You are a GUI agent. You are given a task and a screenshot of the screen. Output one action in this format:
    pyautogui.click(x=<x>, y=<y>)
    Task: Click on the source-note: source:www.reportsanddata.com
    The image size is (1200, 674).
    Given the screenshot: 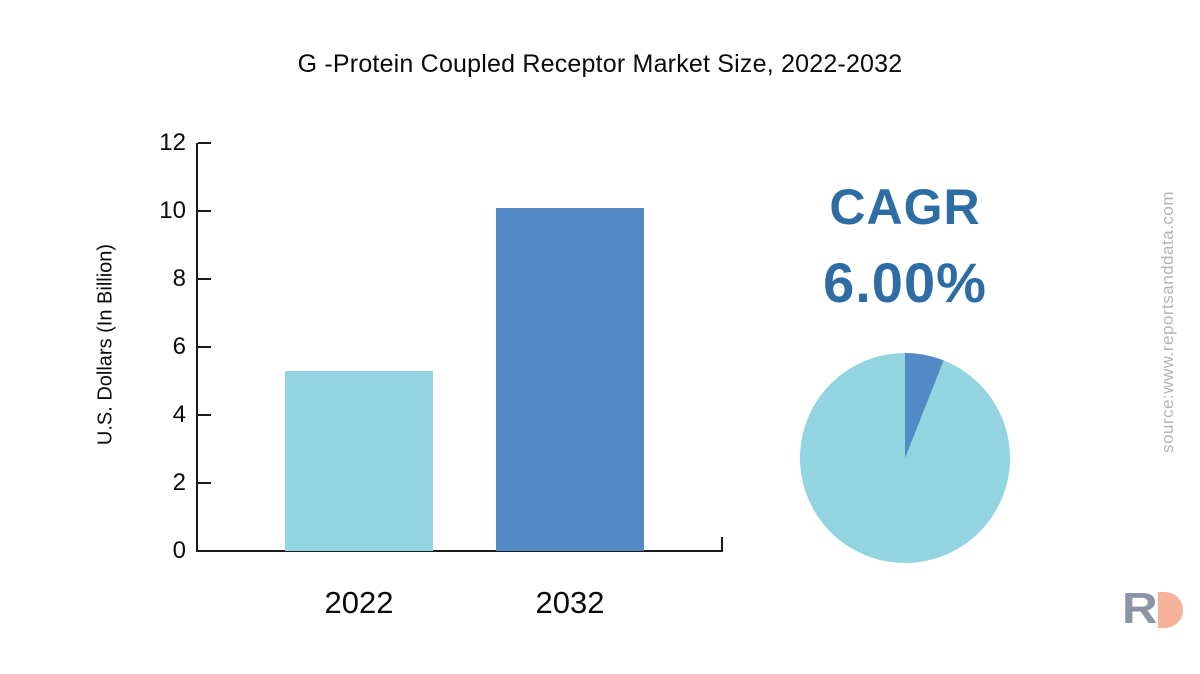 What is the action you would take?
    pyautogui.click(x=1167, y=322)
    